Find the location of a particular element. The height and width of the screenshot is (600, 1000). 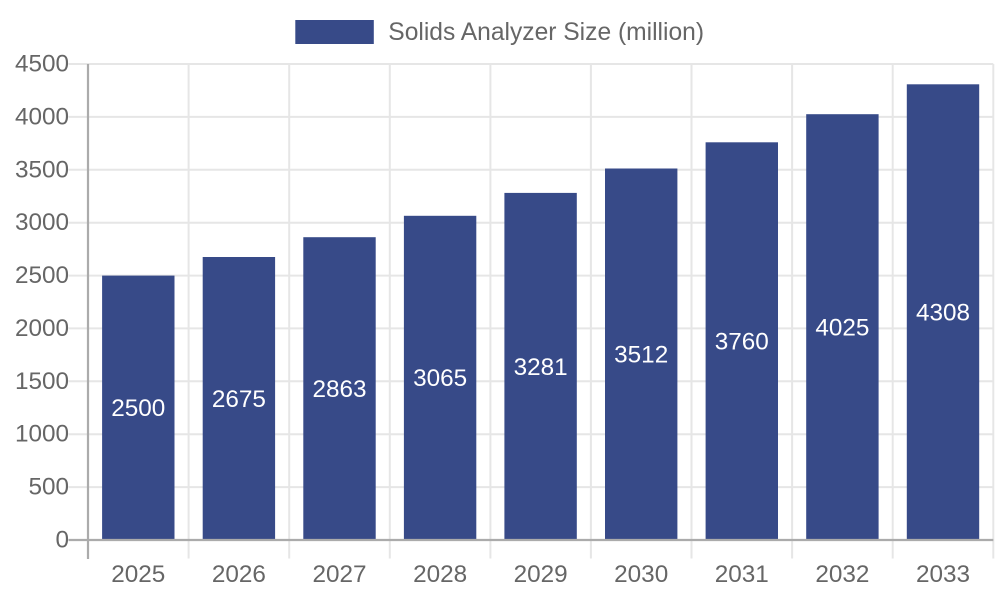

svg-text: 2030 is located at coordinates (641, 574).